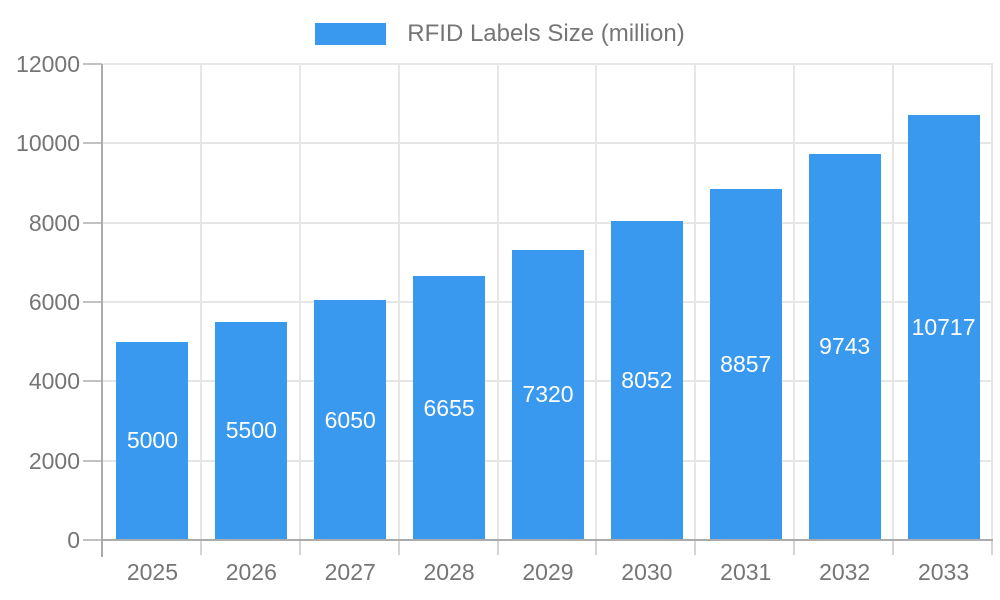 The height and width of the screenshot is (600, 1000). I want to click on x-axis-line, so click(547, 540).